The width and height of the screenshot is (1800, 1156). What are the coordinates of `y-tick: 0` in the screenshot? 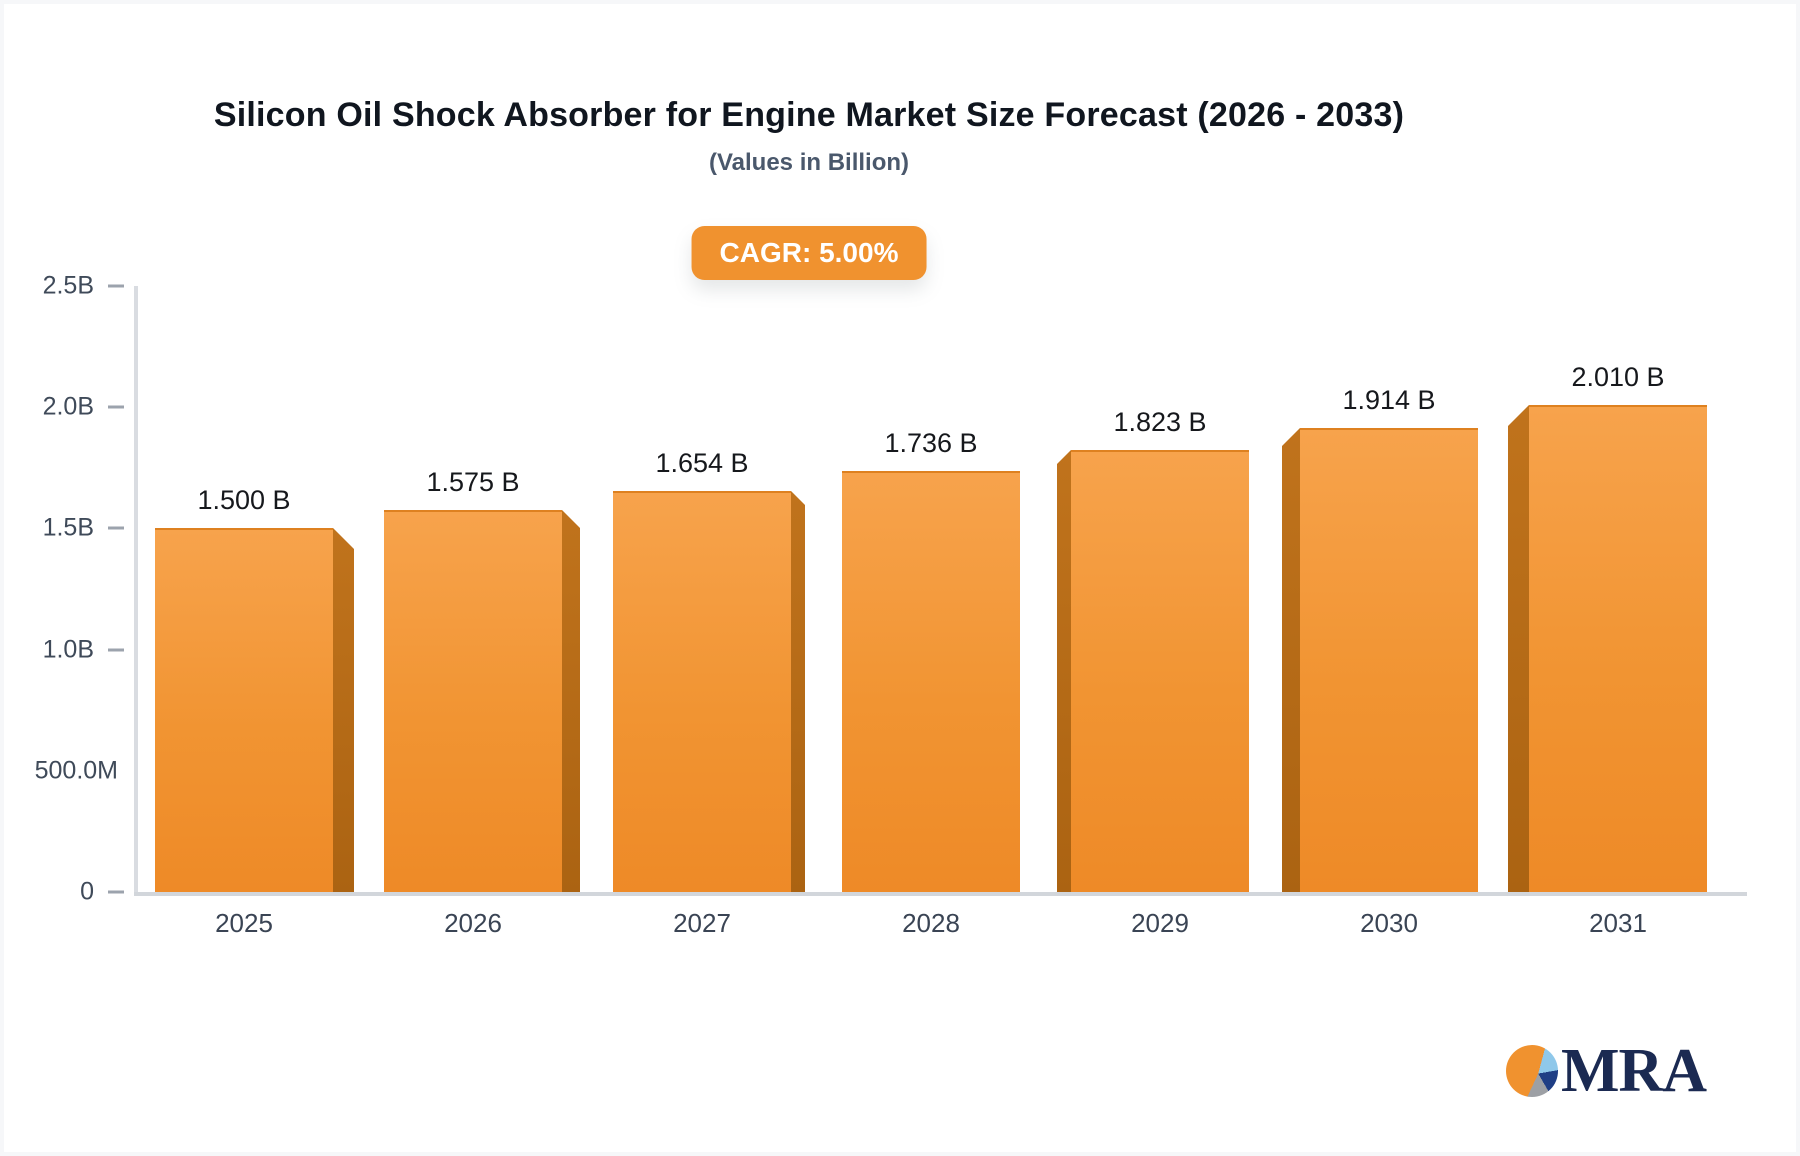 It's located at (70, 892).